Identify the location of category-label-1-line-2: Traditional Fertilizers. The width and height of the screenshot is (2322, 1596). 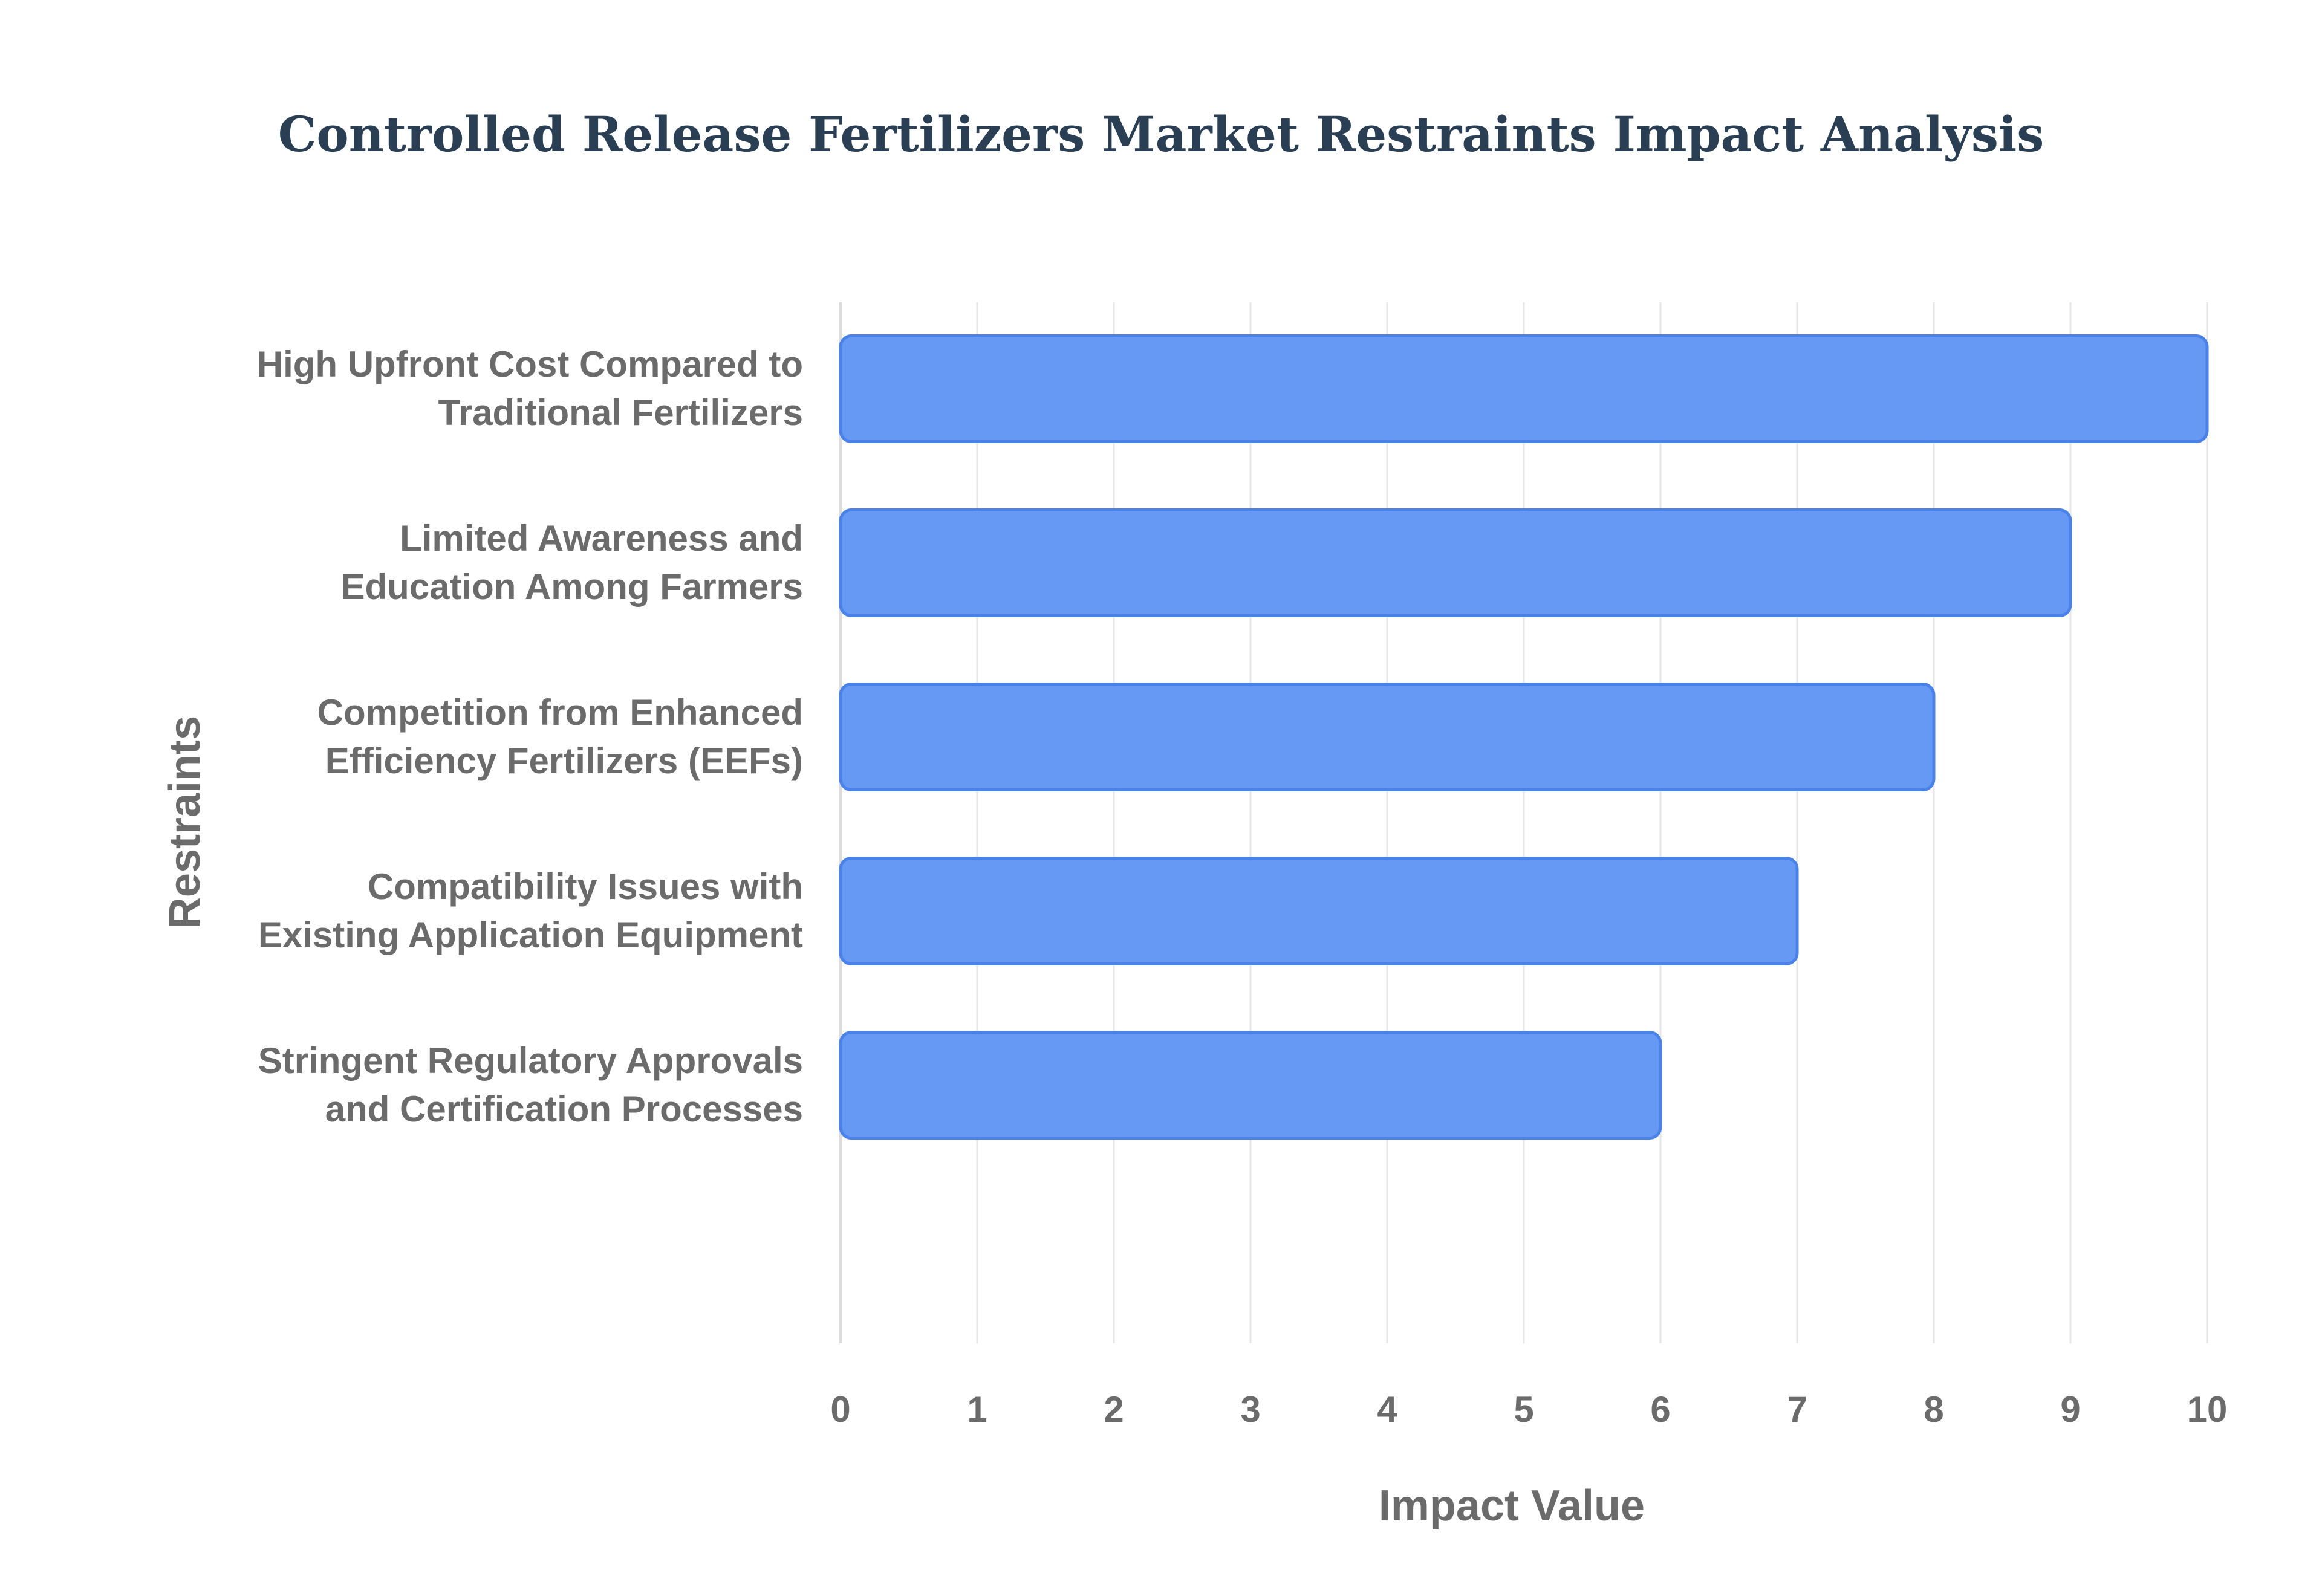
(621, 412).